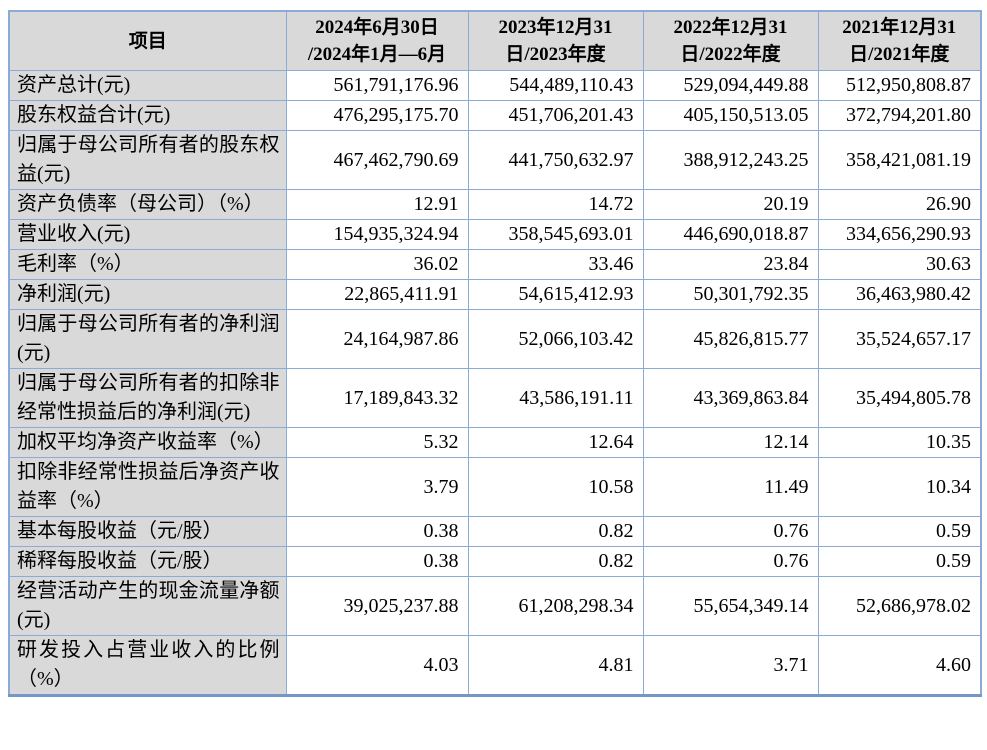 The image size is (987, 750). What do you see at coordinates (730, 115) in the screenshot?
I see `cell-value: 405,150,513.05` at bounding box center [730, 115].